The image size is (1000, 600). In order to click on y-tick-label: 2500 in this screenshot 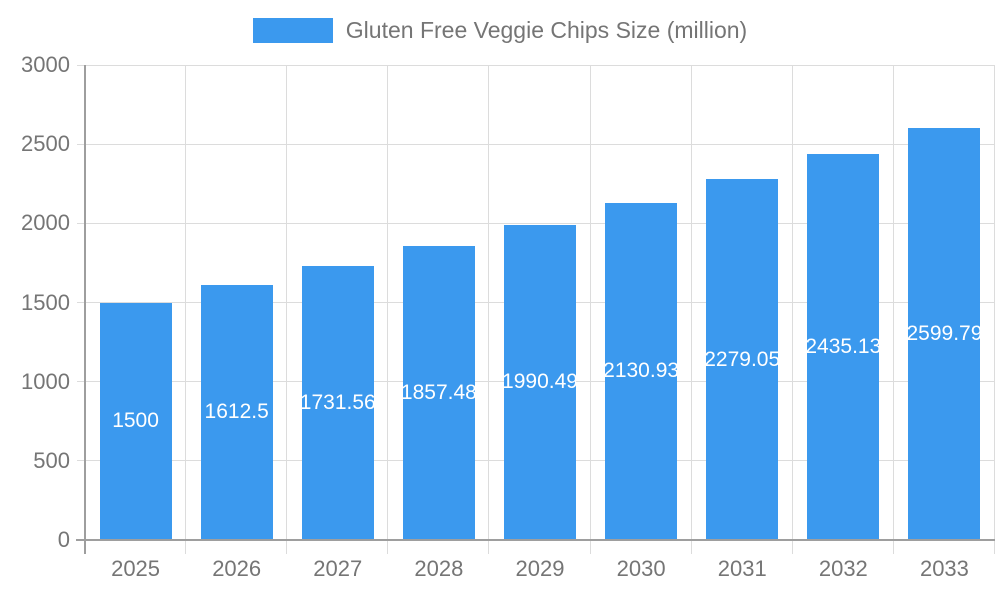, I will do `click(45, 144)`.